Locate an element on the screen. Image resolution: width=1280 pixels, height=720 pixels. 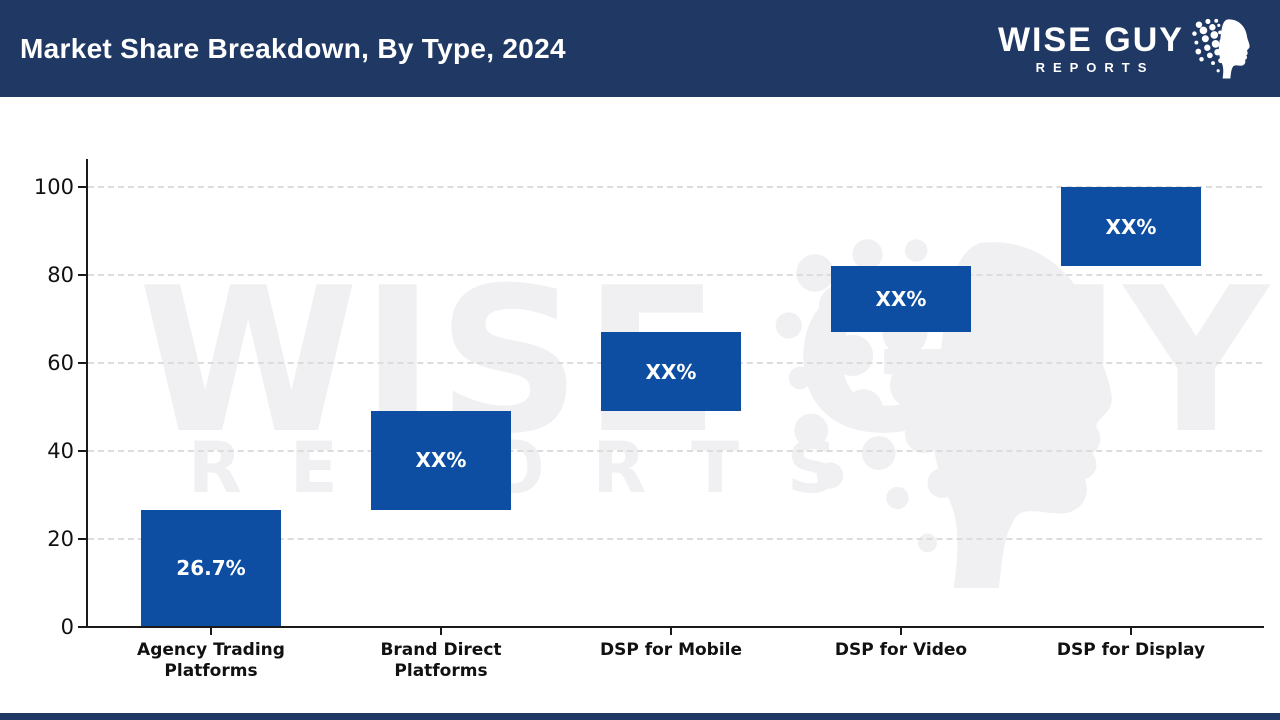
x-axis-spine is located at coordinates (675, 627).